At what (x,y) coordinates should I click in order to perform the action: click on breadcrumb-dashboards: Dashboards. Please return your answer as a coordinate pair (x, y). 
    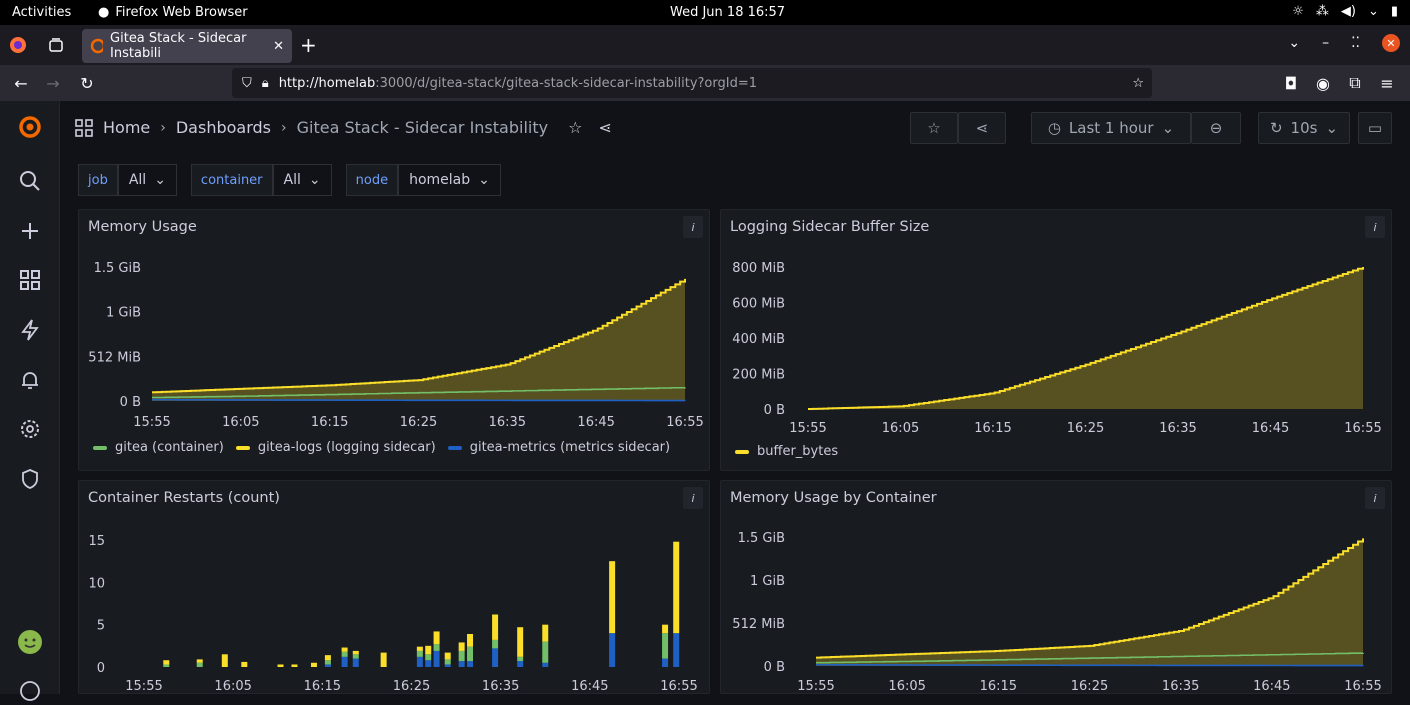
    Looking at the image, I should click on (223, 127).